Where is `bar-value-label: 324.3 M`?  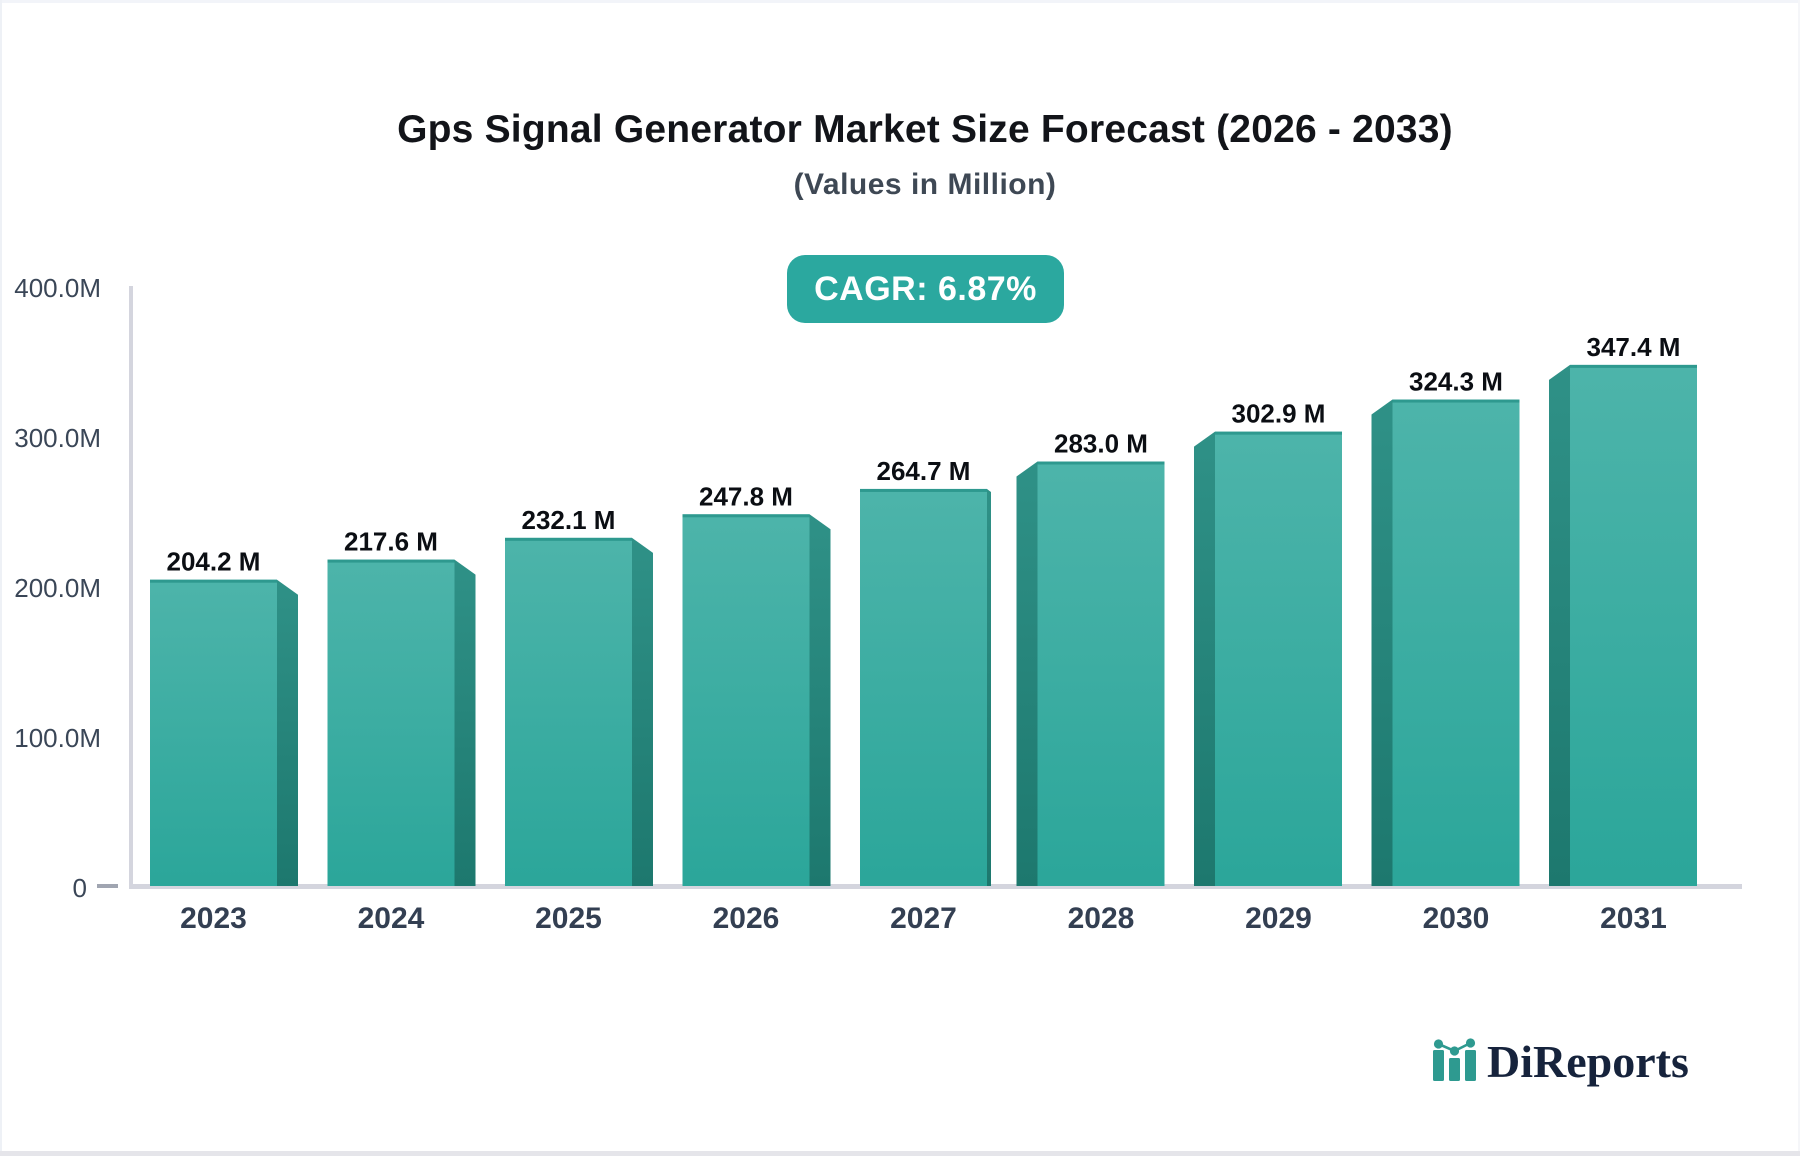 bar-value-label: 324.3 M is located at coordinates (1456, 382).